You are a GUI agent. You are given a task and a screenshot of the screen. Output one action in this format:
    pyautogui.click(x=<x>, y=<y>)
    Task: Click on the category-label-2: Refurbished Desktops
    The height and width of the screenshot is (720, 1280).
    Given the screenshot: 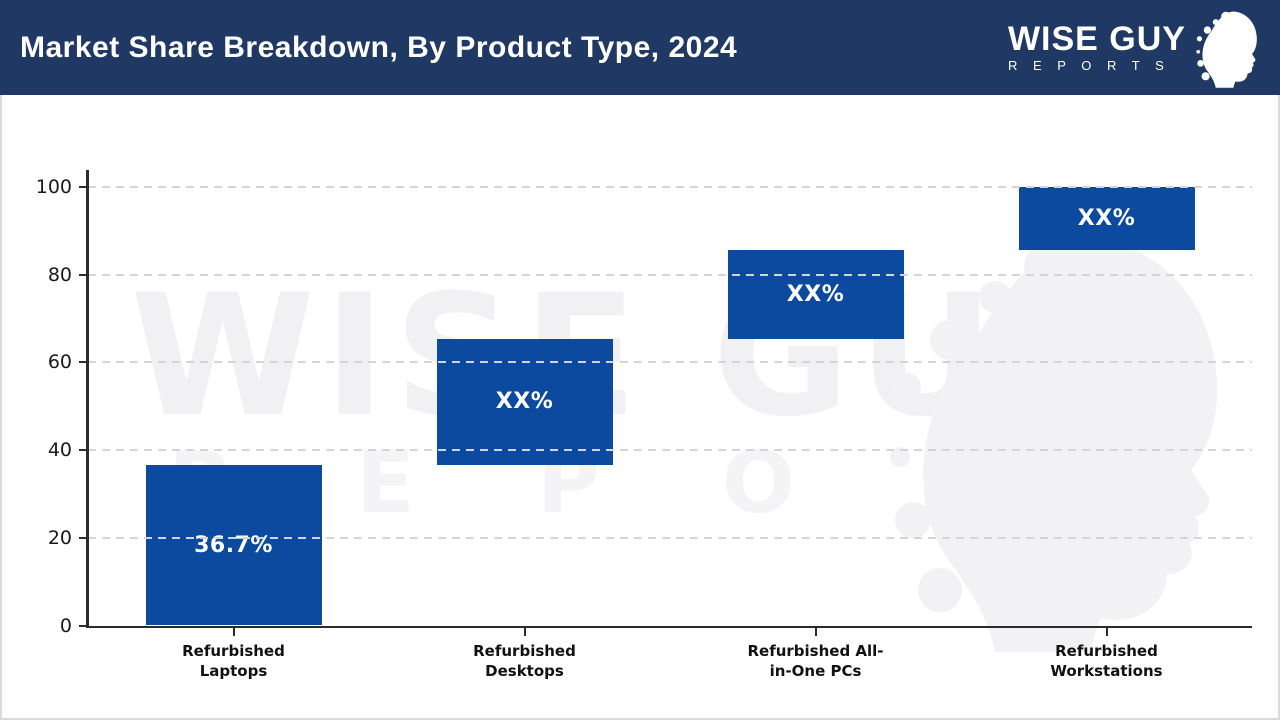 What is the action you would take?
    pyautogui.click(x=525, y=661)
    